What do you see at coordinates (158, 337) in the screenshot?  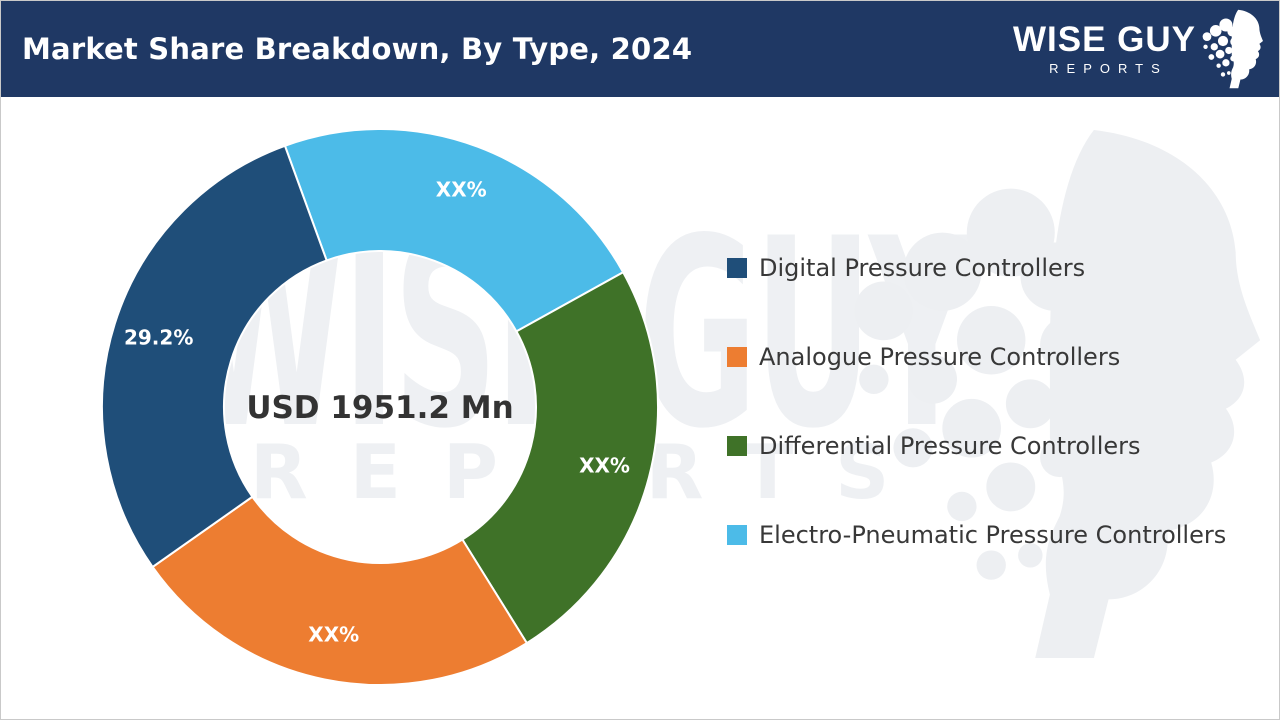 I see `slice-value-label: 29.2%` at bounding box center [158, 337].